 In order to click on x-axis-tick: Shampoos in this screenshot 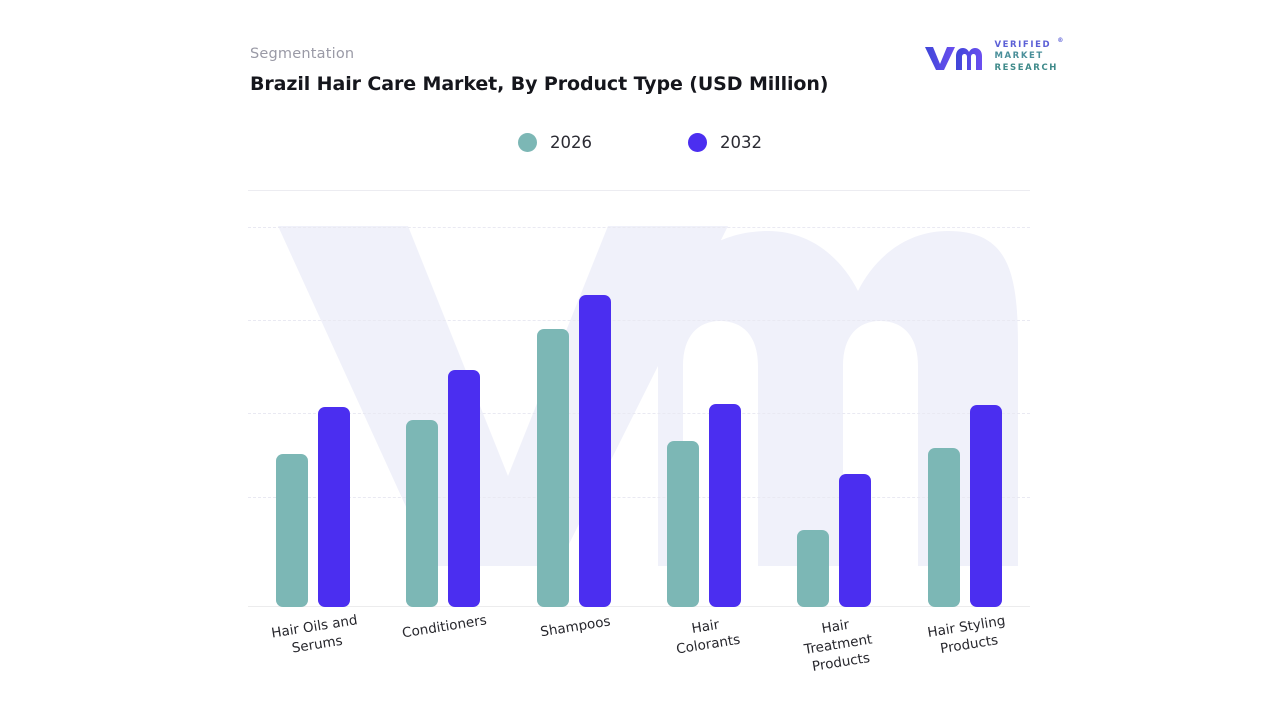, I will do `click(574, 647)`.